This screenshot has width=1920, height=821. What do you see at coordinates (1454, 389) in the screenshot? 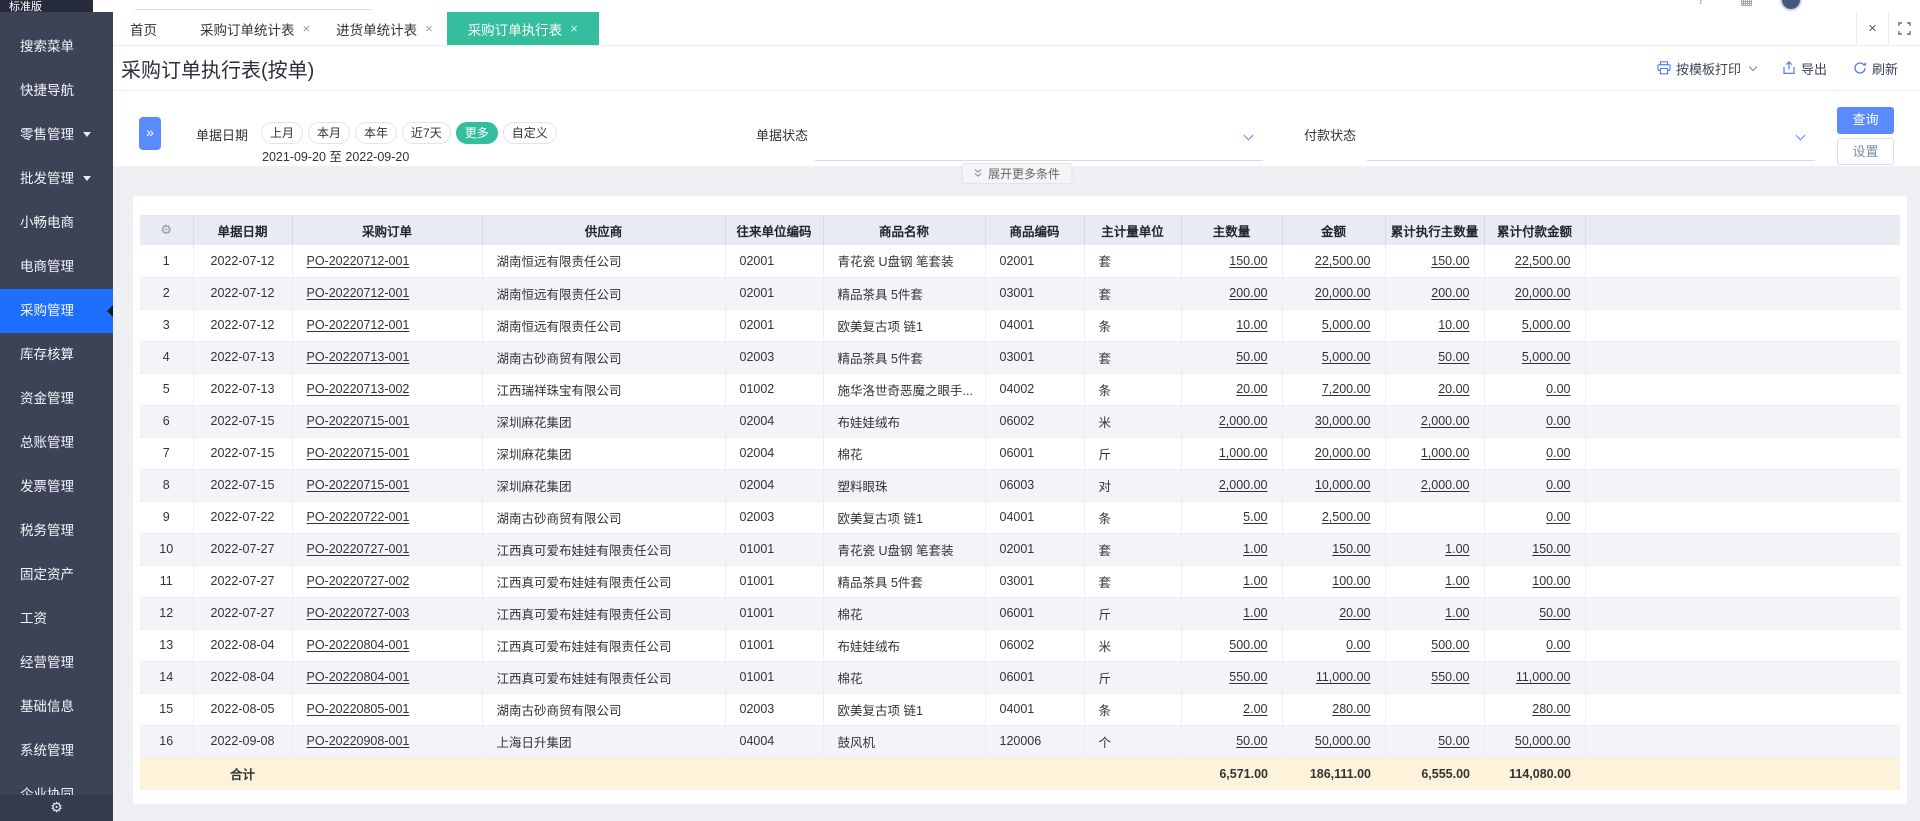
I see `exec-qty-link: 20.00` at bounding box center [1454, 389].